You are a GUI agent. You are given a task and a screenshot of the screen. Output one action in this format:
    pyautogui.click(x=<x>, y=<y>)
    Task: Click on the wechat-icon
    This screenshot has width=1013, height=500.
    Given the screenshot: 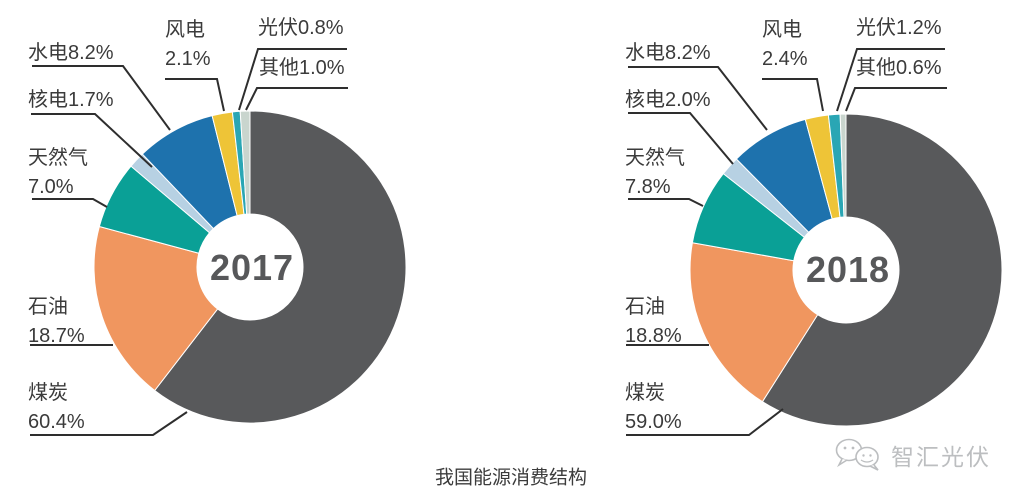 What is the action you would take?
    pyautogui.click(x=857, y=454)
    